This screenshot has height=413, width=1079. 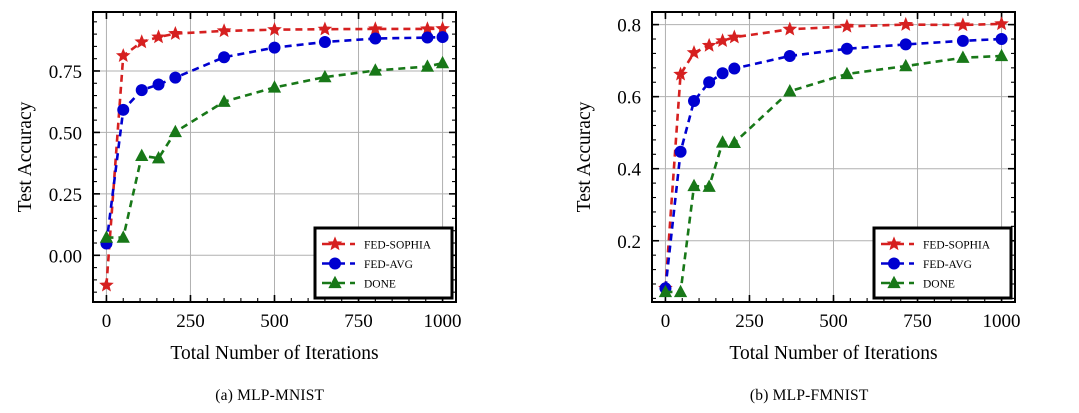 I want to click on y-tick-label: 0.00, so click(x=65, y=256).